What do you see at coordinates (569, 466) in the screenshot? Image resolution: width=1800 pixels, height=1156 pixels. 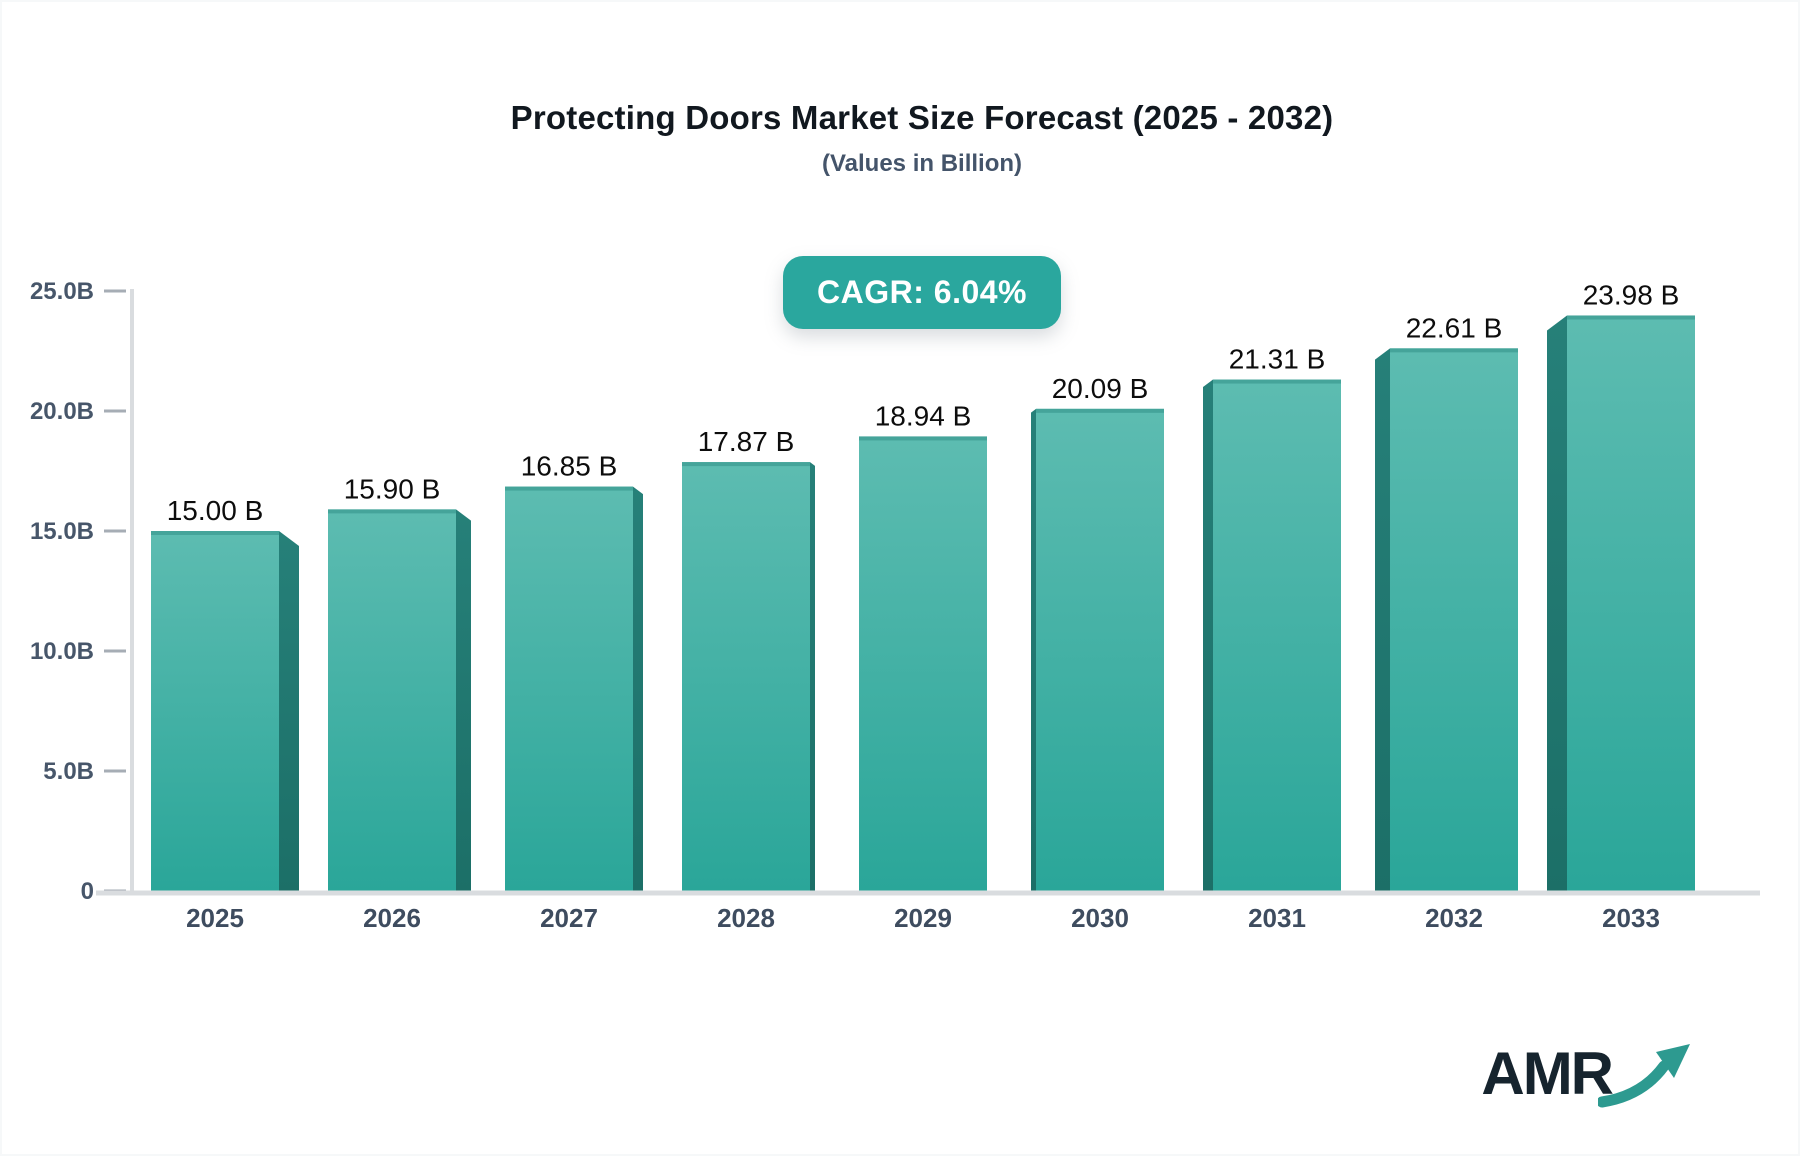 I see `bar-value-label: 16.85 B` at bounding box center [569, 466].